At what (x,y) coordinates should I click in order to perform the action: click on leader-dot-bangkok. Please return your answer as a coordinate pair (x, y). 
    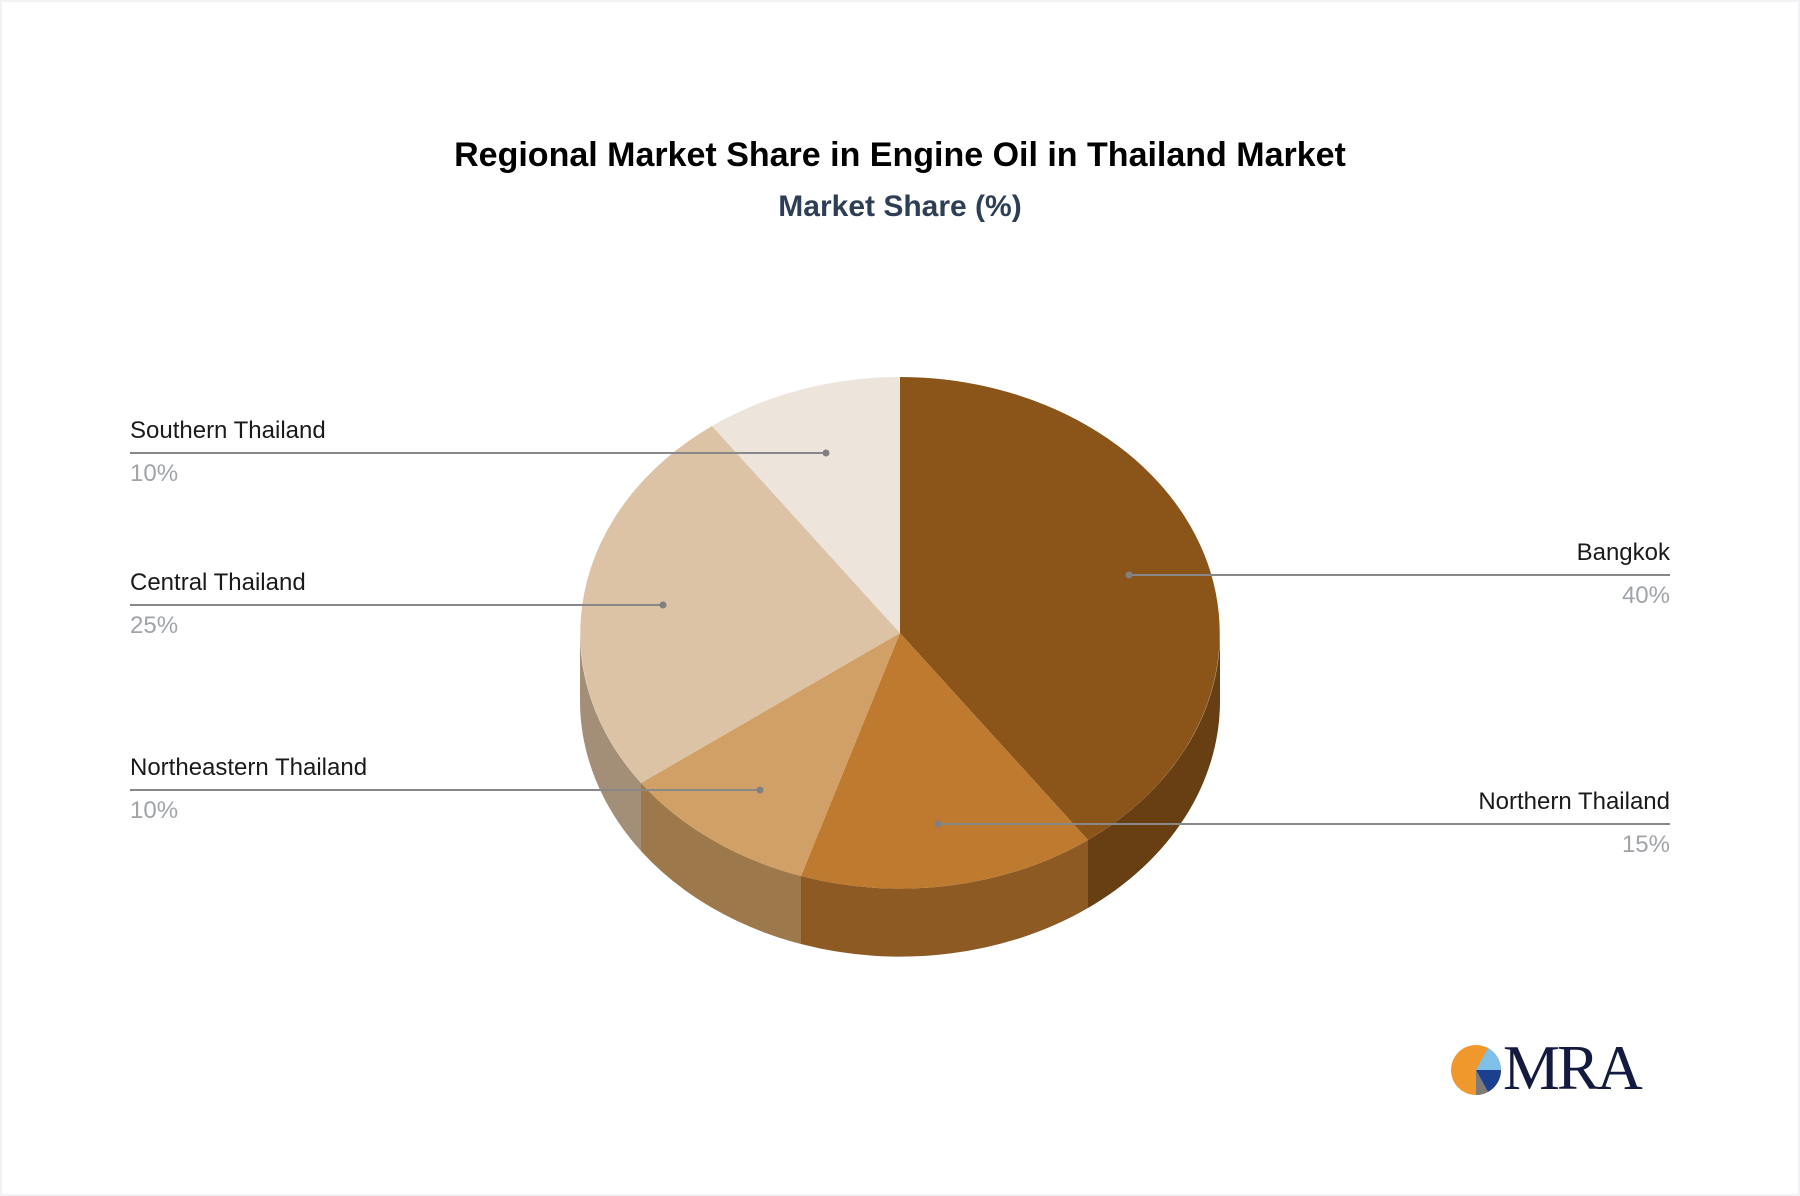
    Looking at the image, I should click on (1129, 575).